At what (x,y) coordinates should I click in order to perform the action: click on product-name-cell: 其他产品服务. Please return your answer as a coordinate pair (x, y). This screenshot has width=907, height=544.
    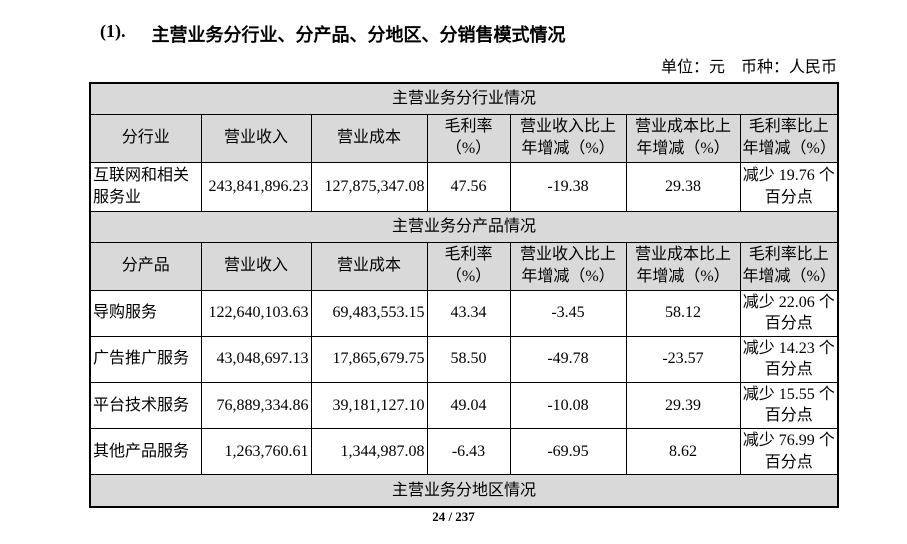
    Looking at the image, I should click on (145, 452).